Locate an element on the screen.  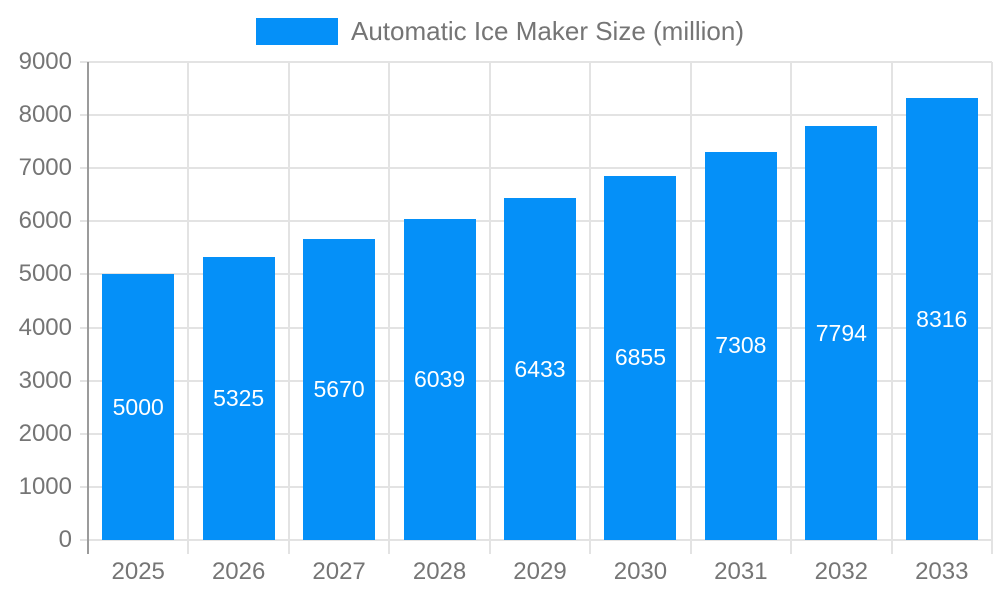
x-tick-label: 2033 is located at coordinates (942, 571).